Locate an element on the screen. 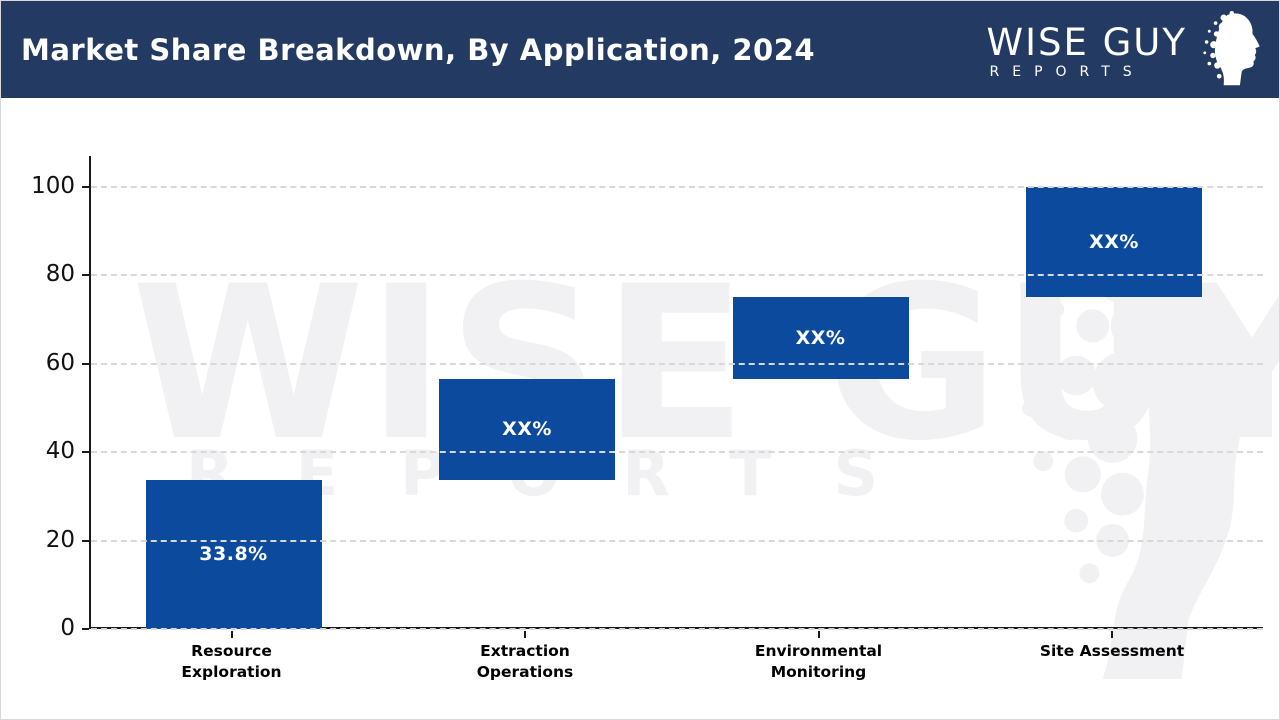  logo-wordmark: WISE GUY is located at coordinates (1086, 42).